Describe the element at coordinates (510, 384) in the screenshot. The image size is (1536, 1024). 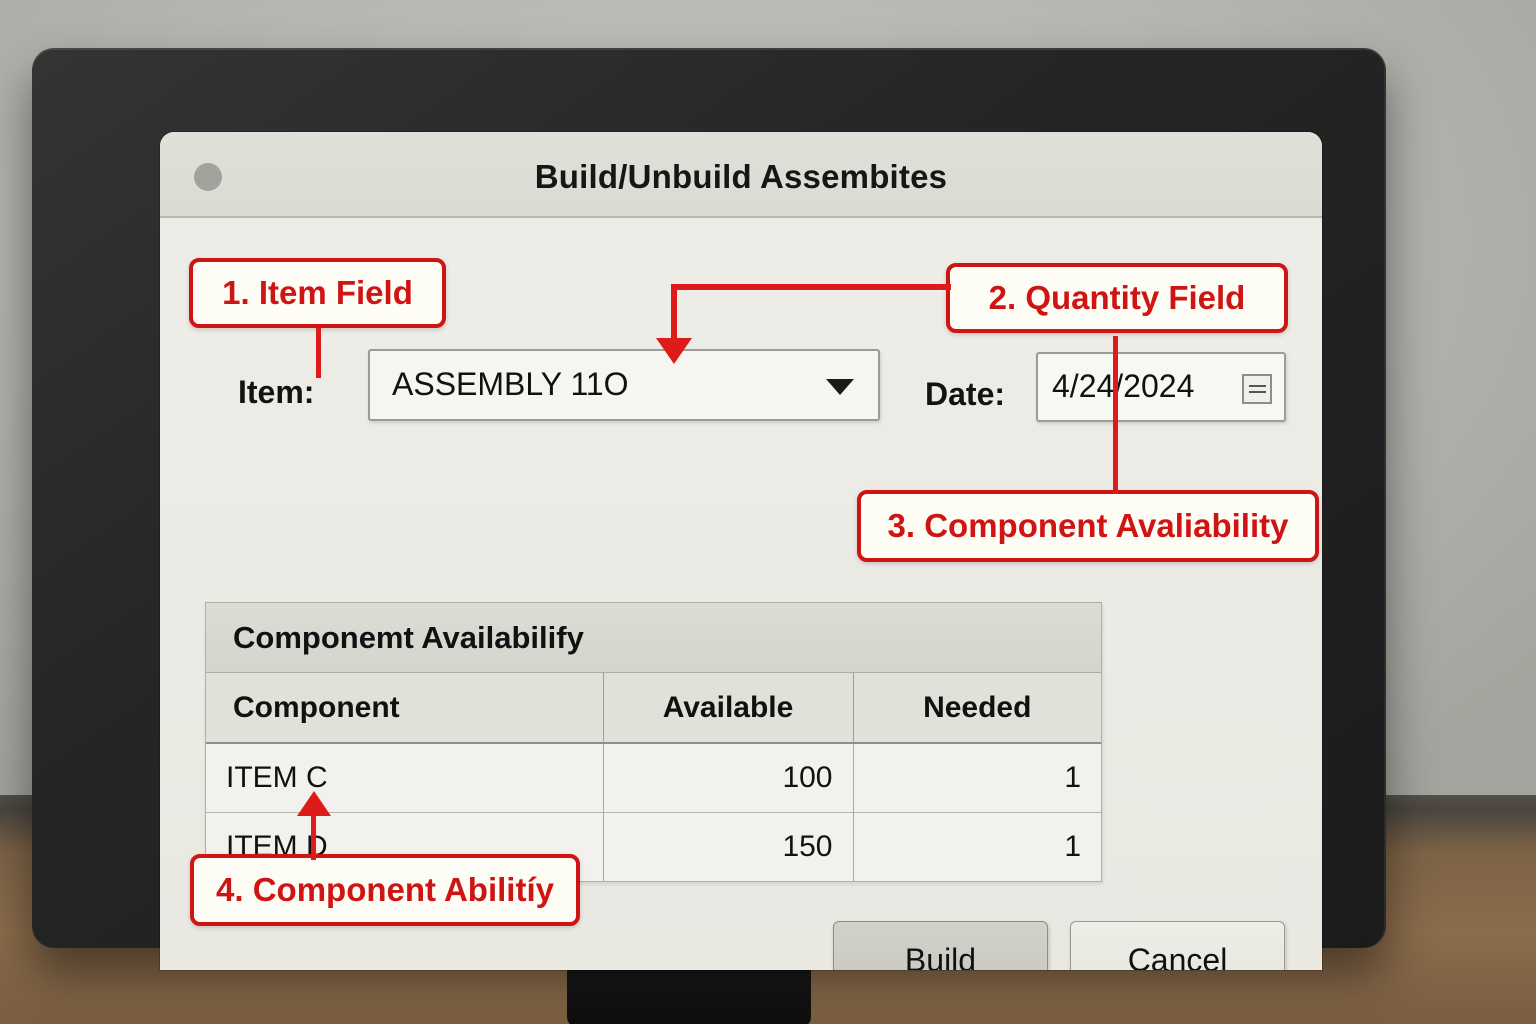
I see `item-combobox-value: ASSEMBLY 11O` at that location.